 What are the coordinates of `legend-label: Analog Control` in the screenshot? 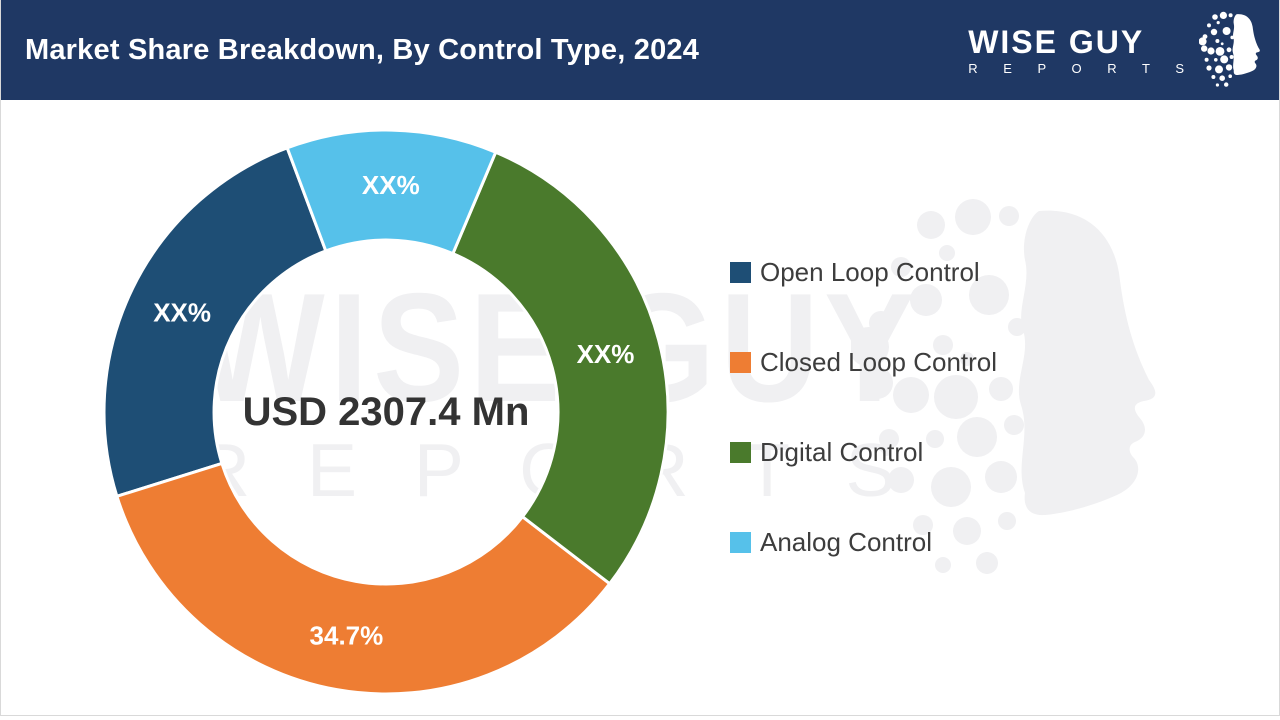 It's located at (846, 541).